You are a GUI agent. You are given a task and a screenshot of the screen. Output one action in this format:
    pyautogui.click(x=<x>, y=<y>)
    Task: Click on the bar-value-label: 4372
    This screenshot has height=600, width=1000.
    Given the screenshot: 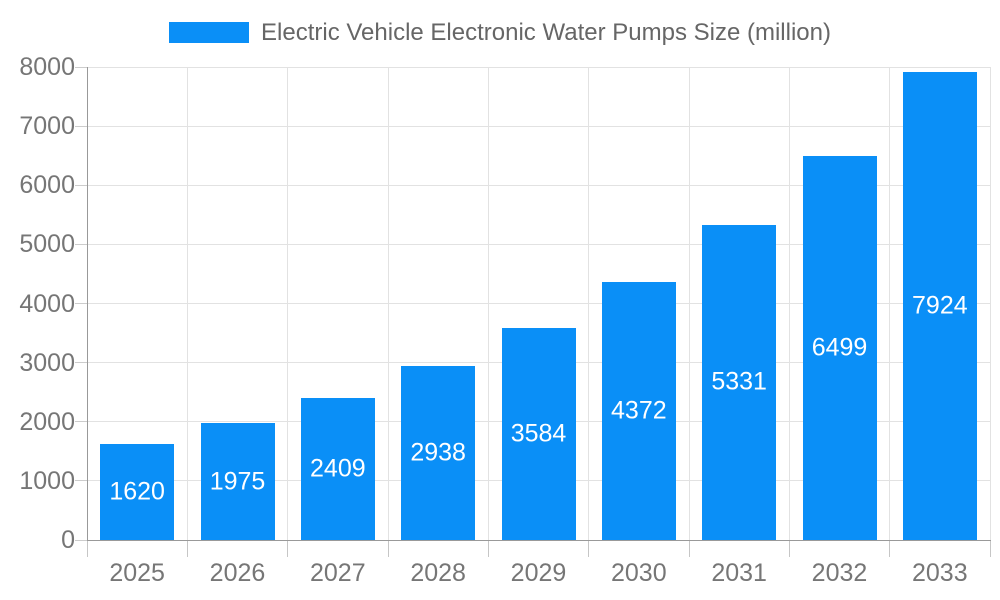 What is the action you would take?
    pyautogui.click(x=639, y=410)
    